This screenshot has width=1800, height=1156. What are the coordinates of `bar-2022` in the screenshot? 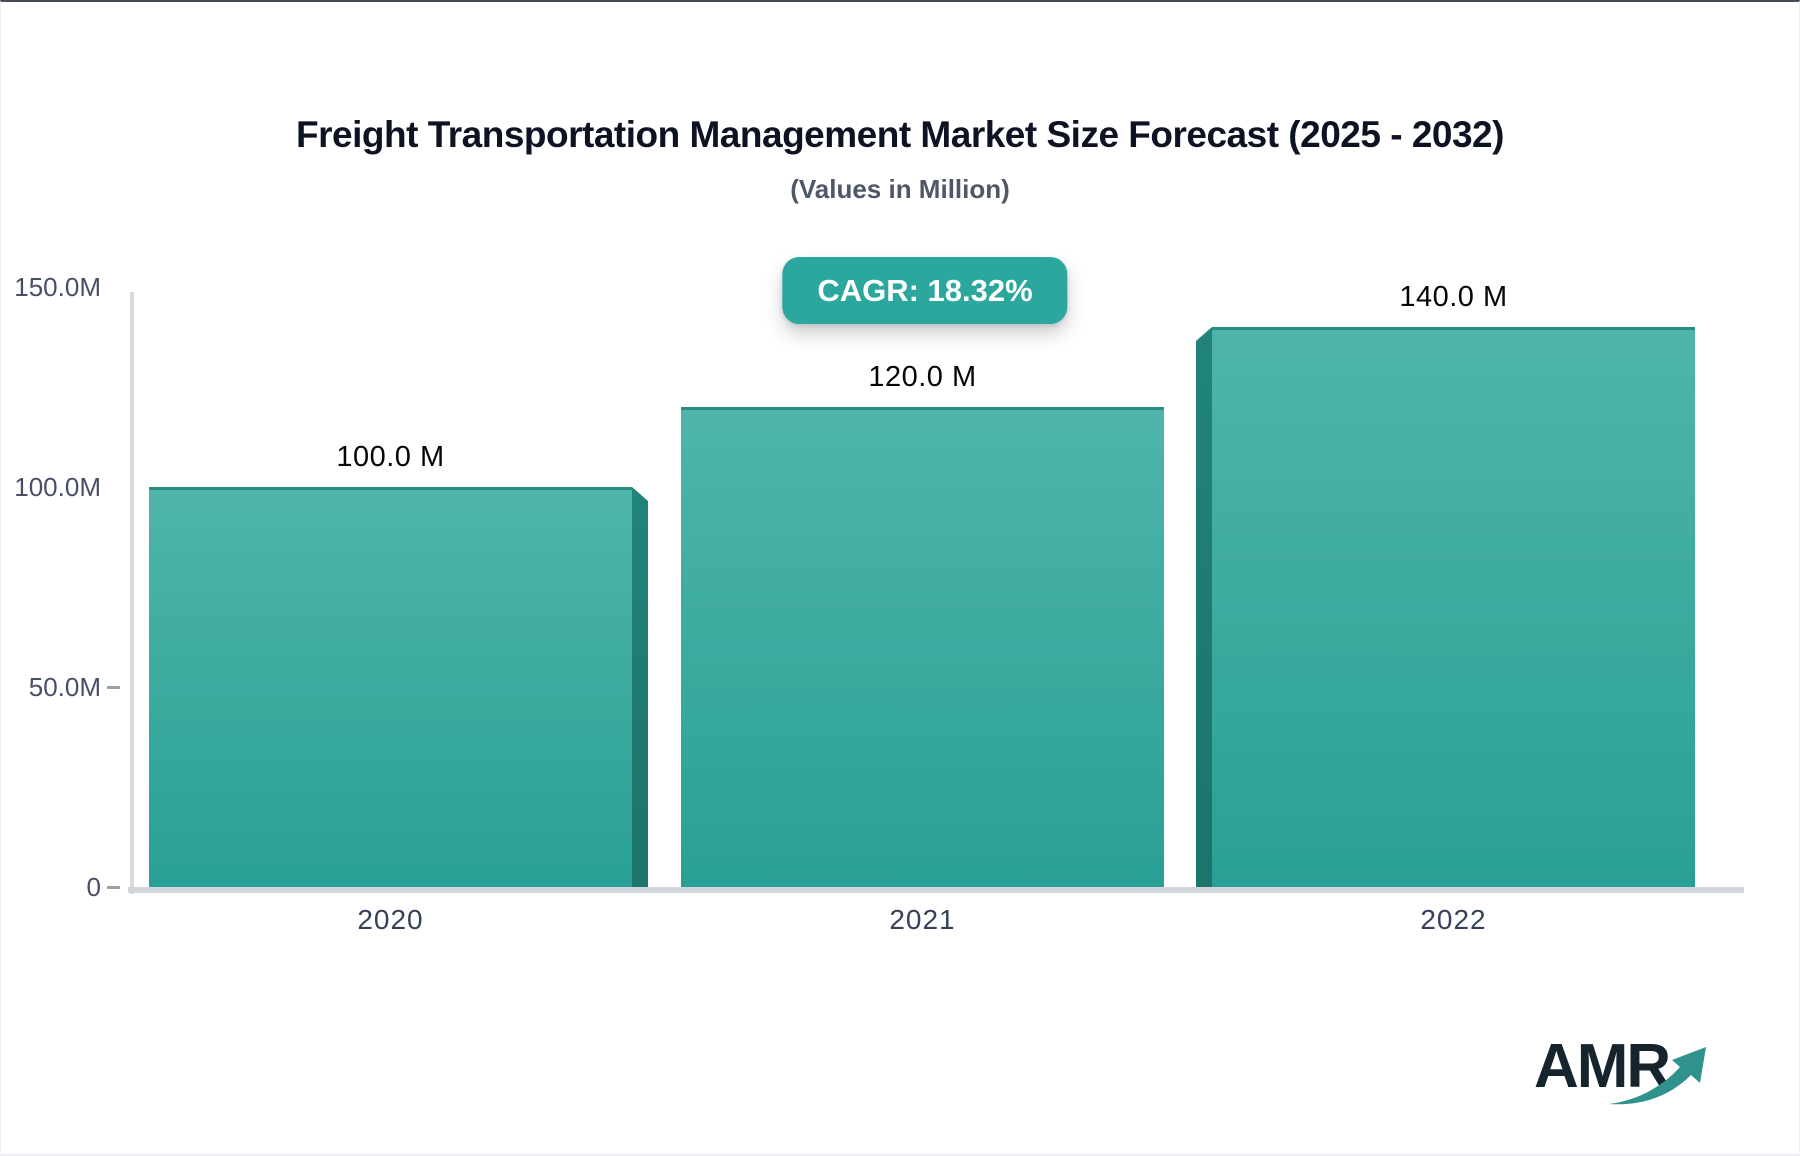 It's located at (1453, 607).